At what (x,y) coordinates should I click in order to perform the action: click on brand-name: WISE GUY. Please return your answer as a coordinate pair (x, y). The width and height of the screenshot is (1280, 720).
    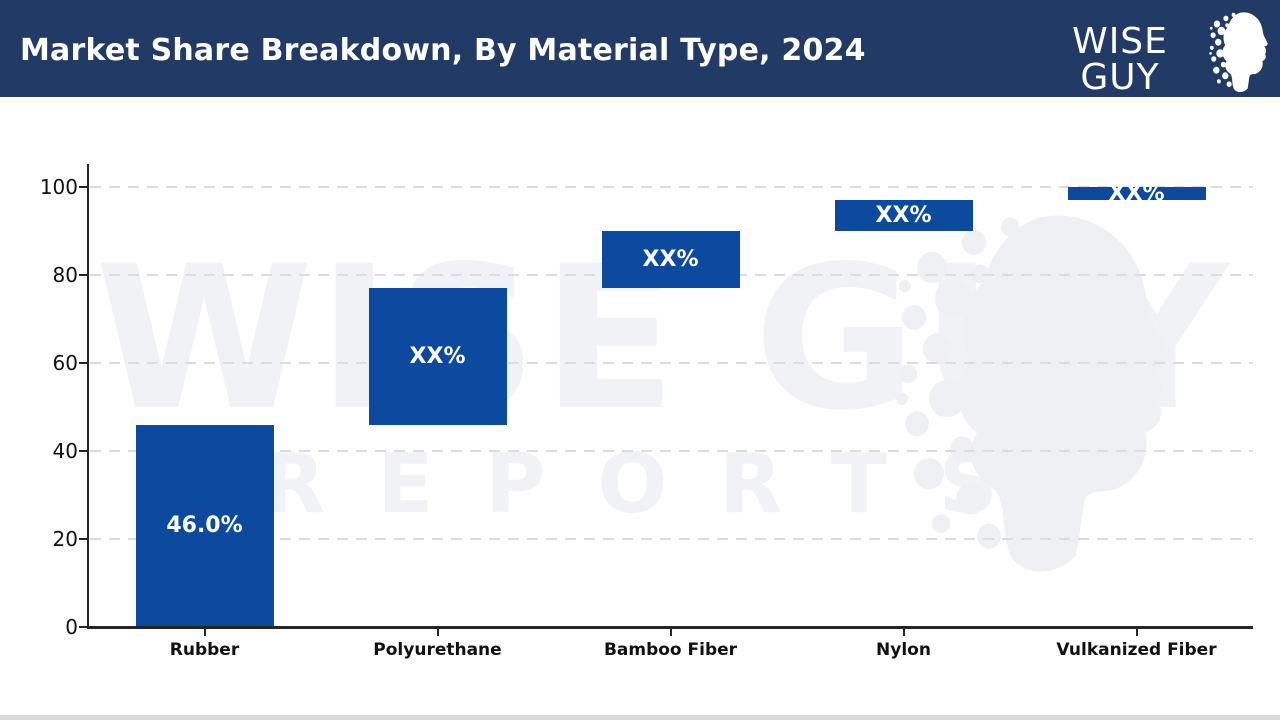
    Looking at the image, I should click on (1120, 59).